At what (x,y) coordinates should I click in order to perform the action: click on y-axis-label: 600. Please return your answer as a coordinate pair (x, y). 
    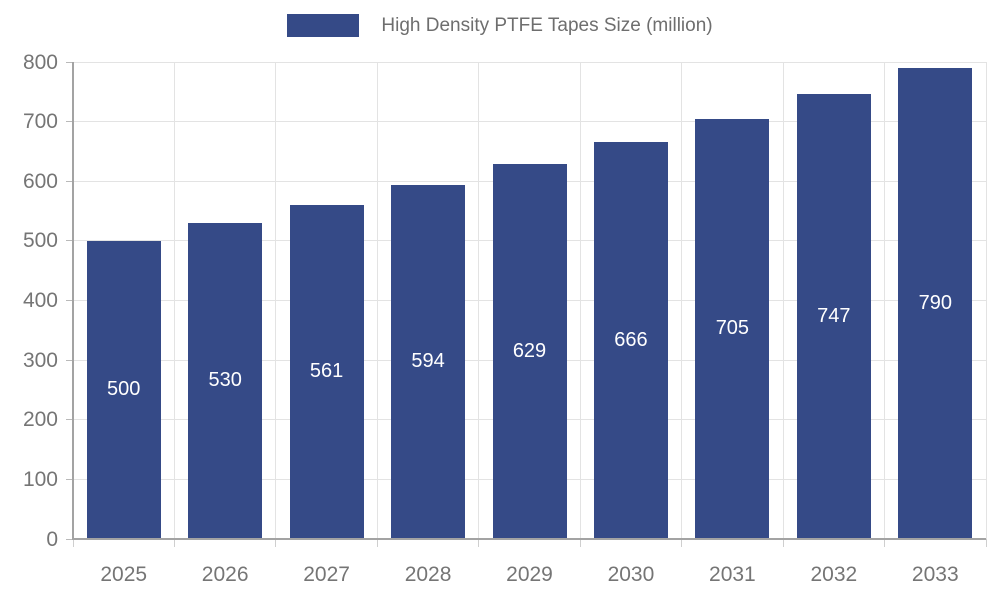
    Looking at the image, I should click on (40, 181).